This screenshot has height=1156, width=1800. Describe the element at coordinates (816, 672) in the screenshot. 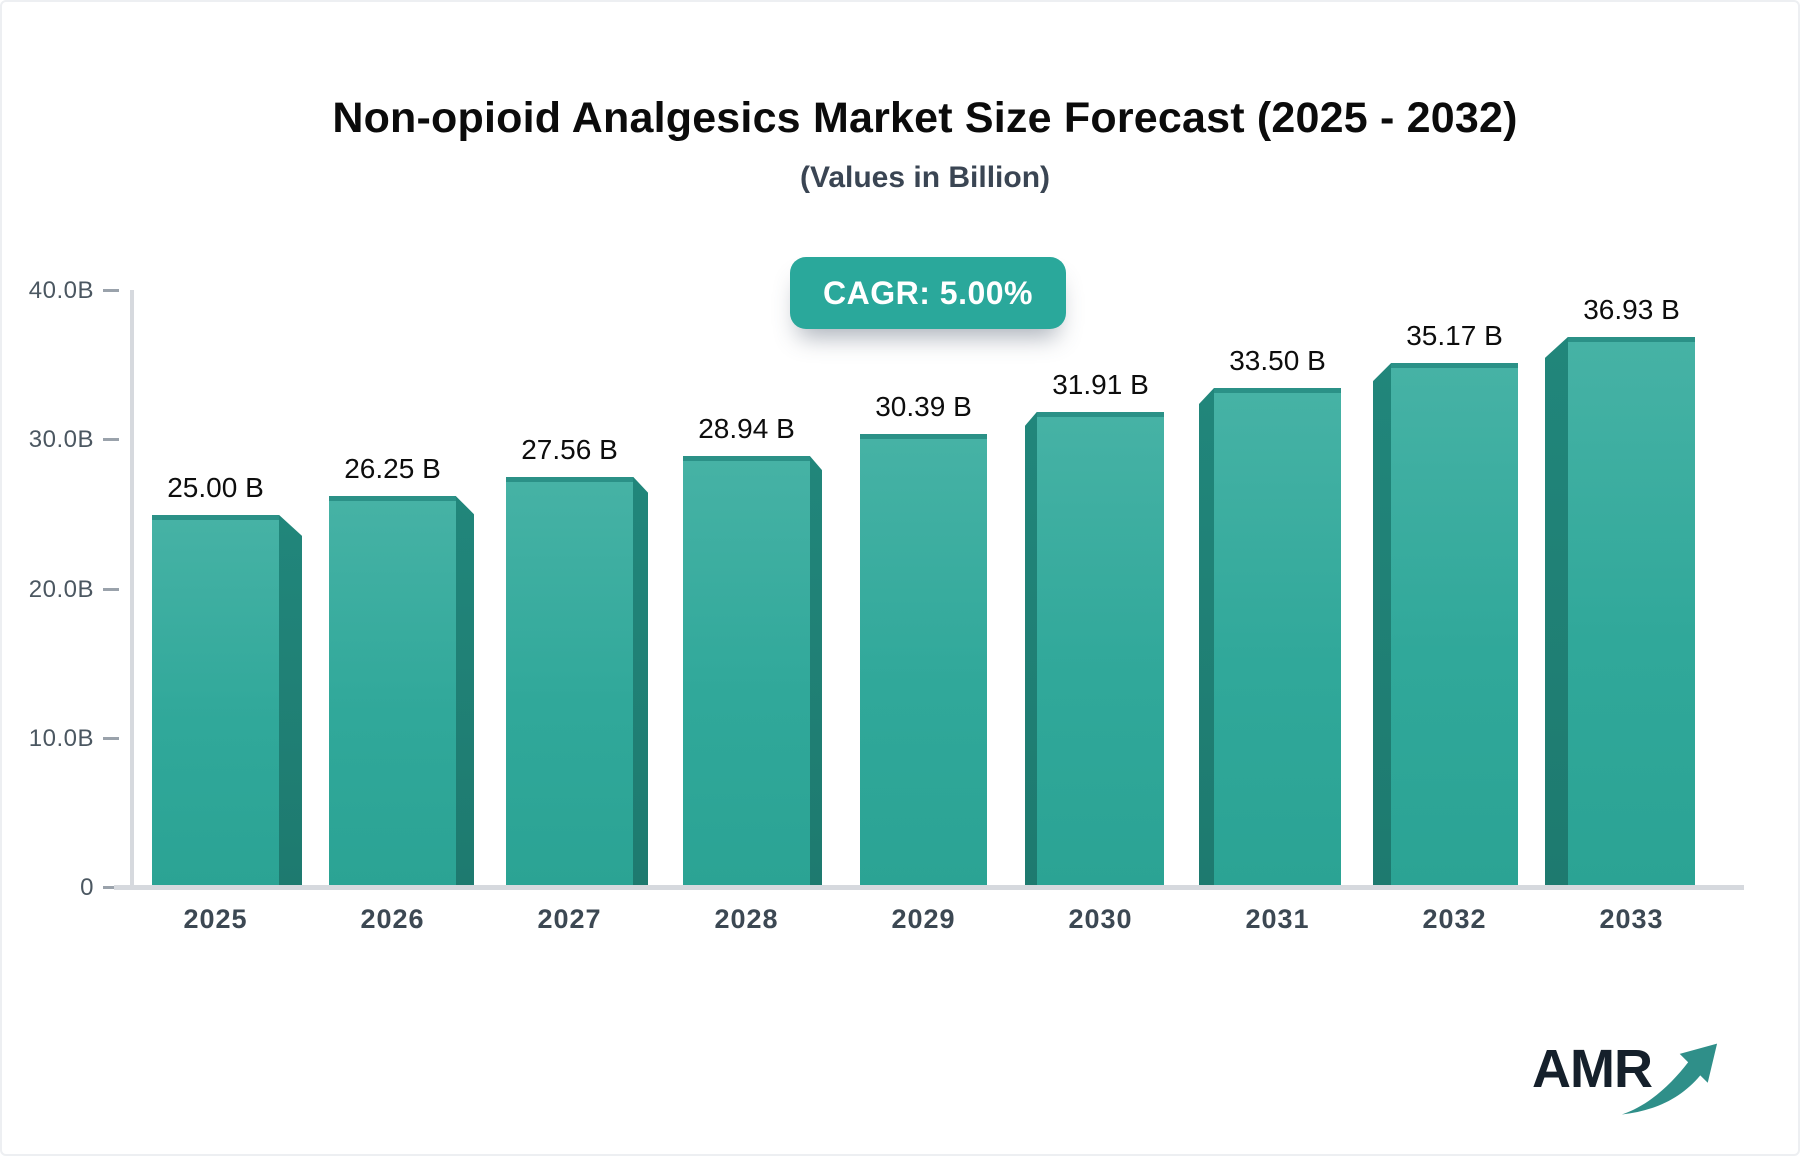

I see `bar-side-face-2028` at that location.